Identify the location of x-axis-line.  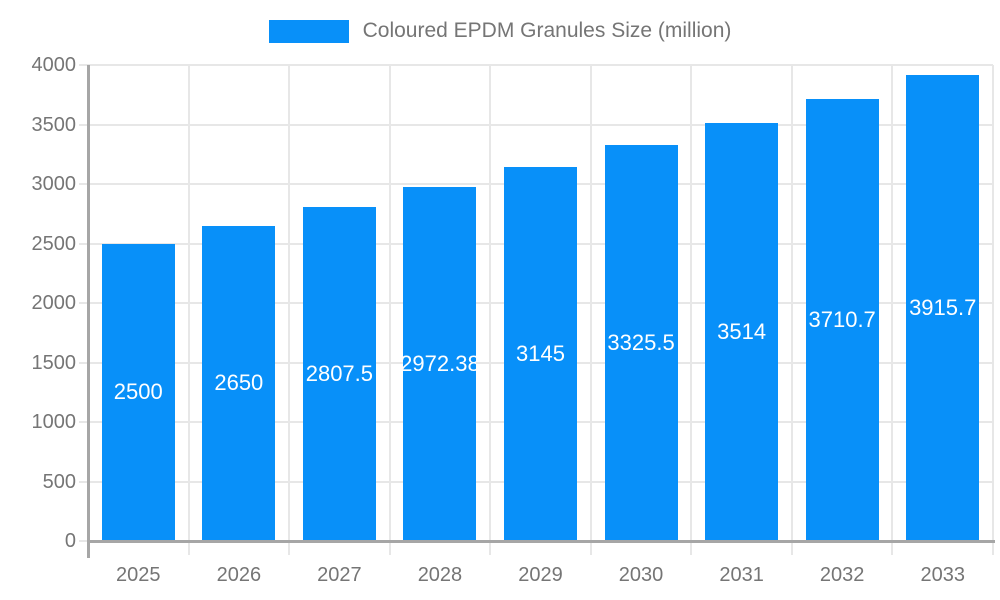
(541, 541).